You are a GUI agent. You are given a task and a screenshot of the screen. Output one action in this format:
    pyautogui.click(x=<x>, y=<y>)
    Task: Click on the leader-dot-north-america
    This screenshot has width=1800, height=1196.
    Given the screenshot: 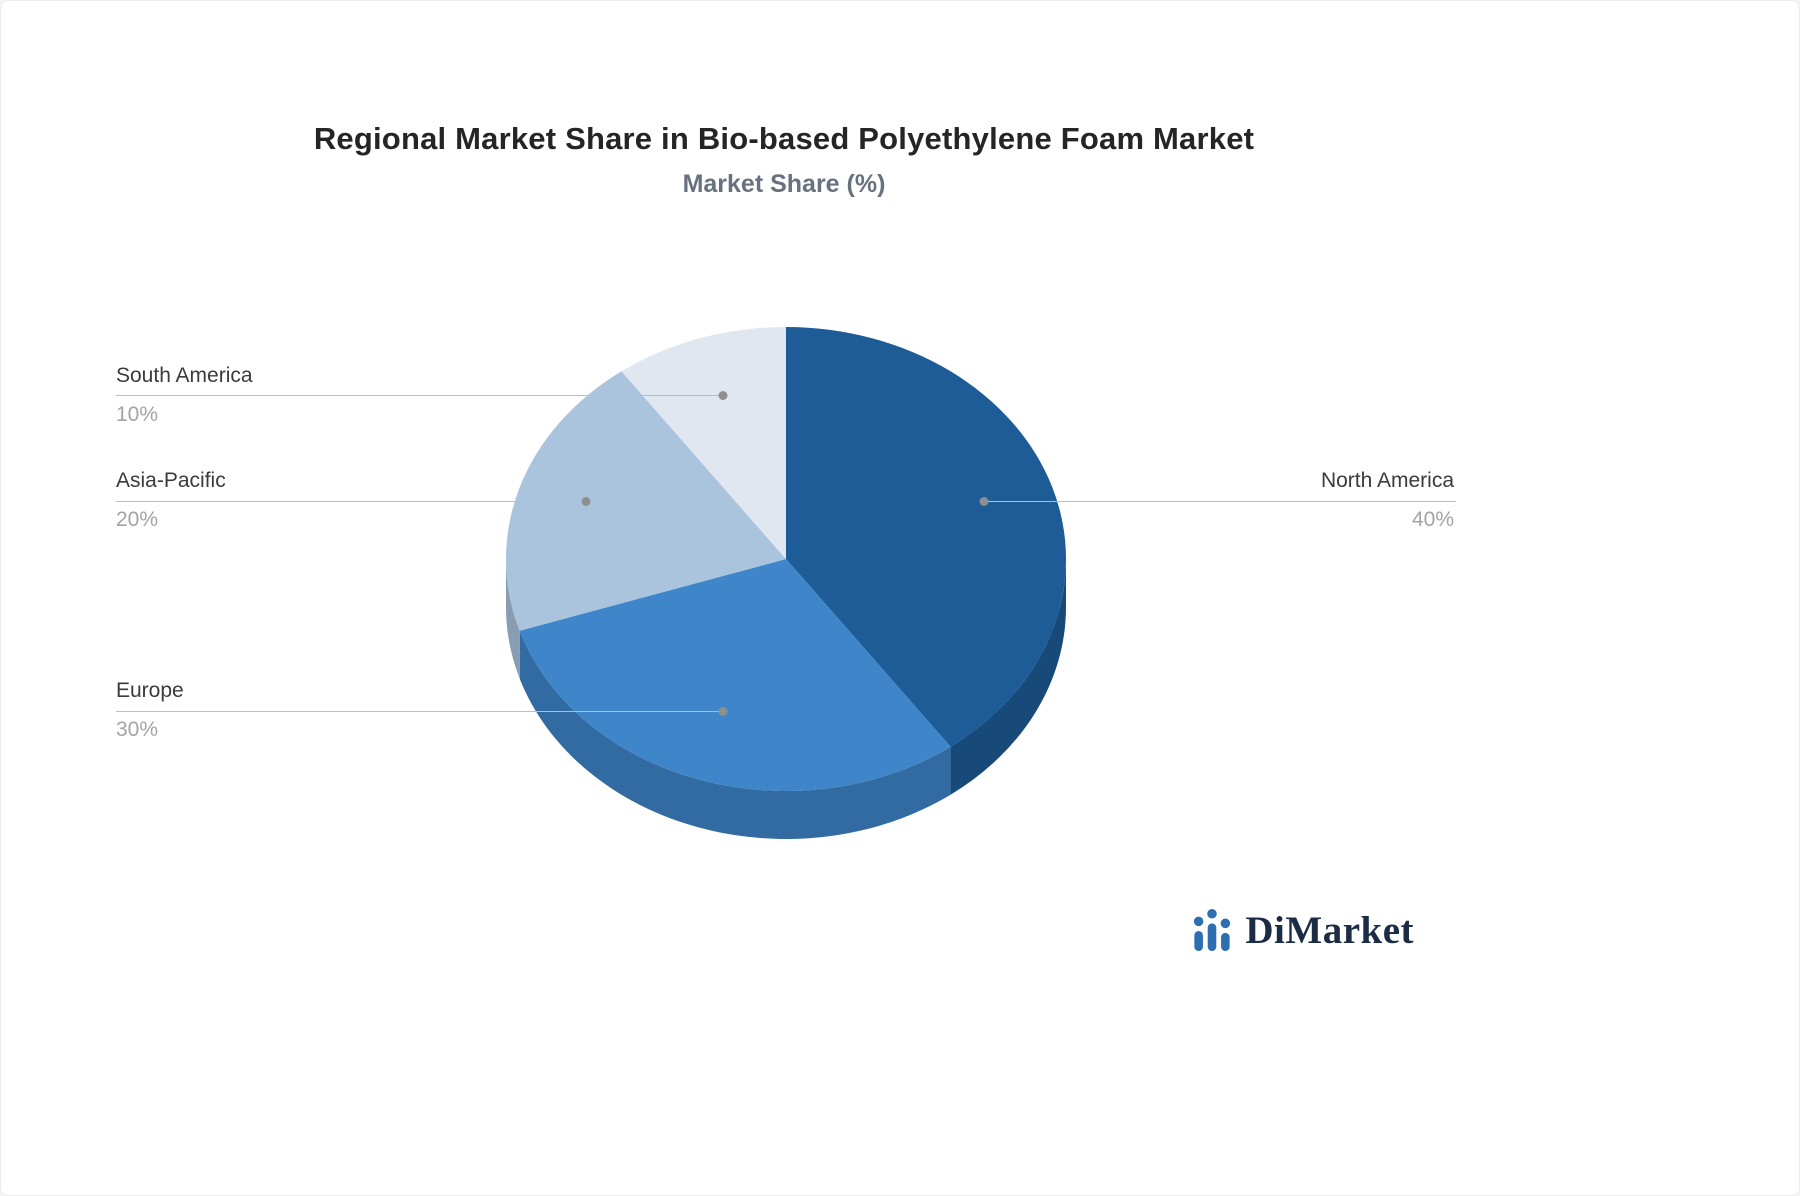 What is the action you would take?
    pyautogui.click(x=984, y=501)
    